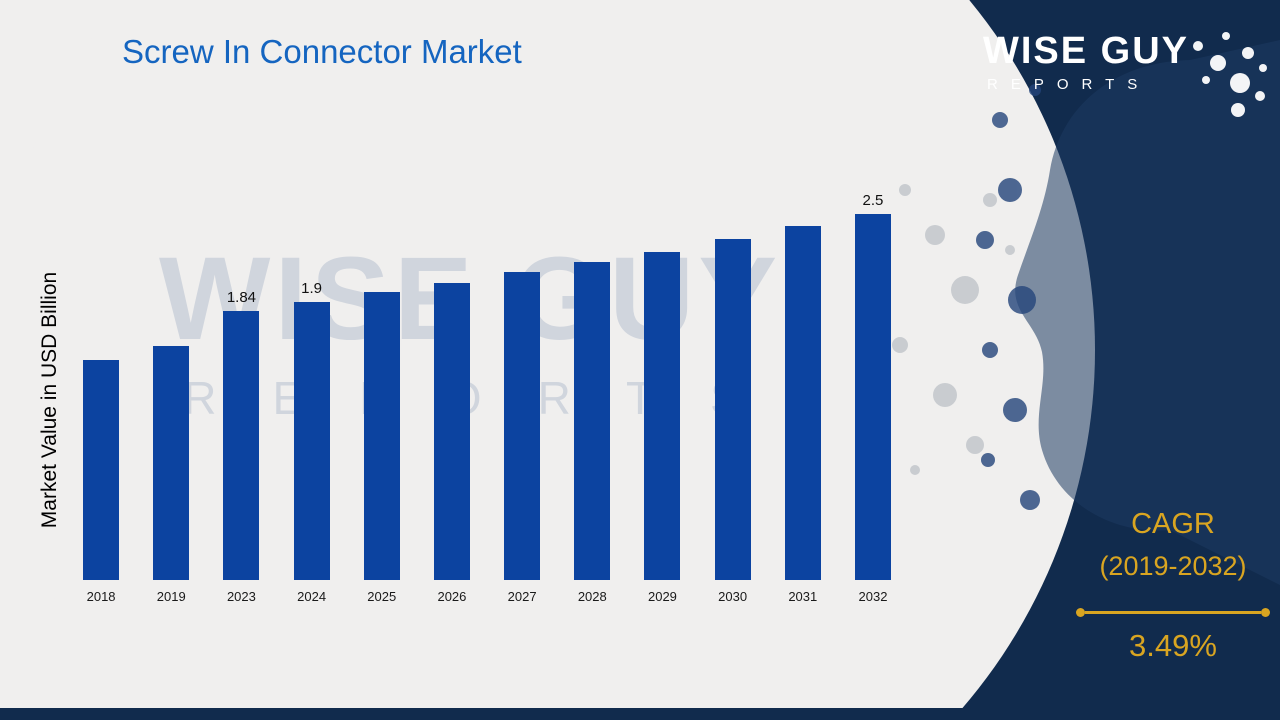 Image resolution: width=1280 pixels, height=720 pixels. I want to click on bar-column-2029: 2029, so click(662, 387).